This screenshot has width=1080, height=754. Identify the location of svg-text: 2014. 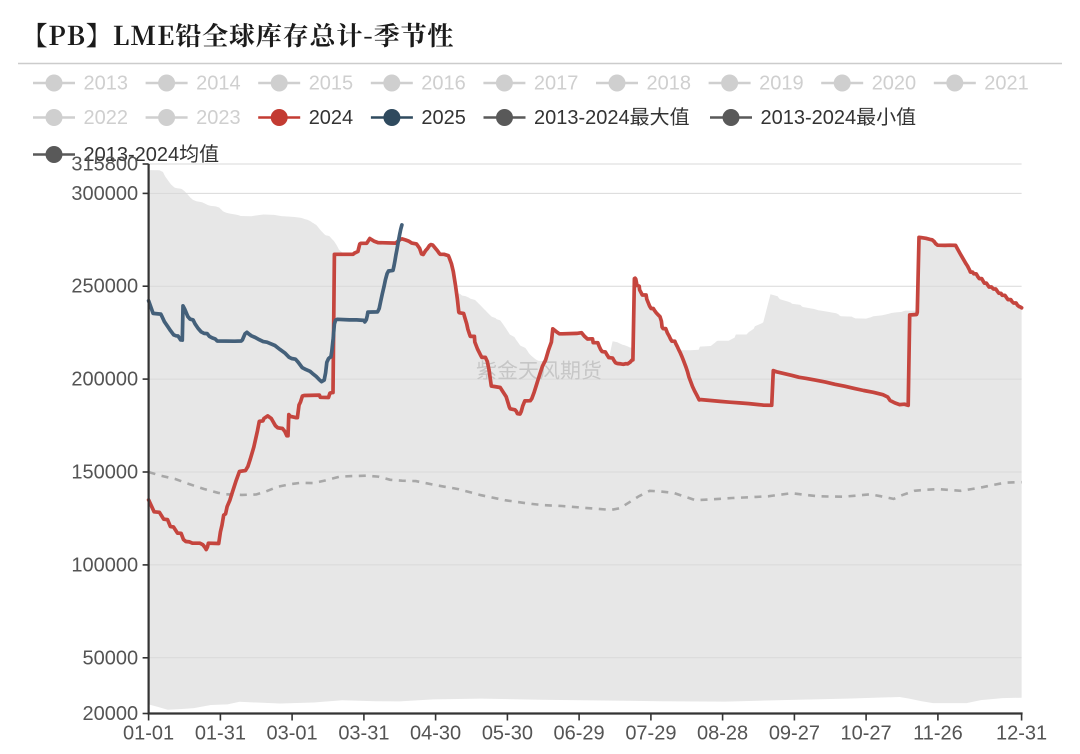
(218, 84).